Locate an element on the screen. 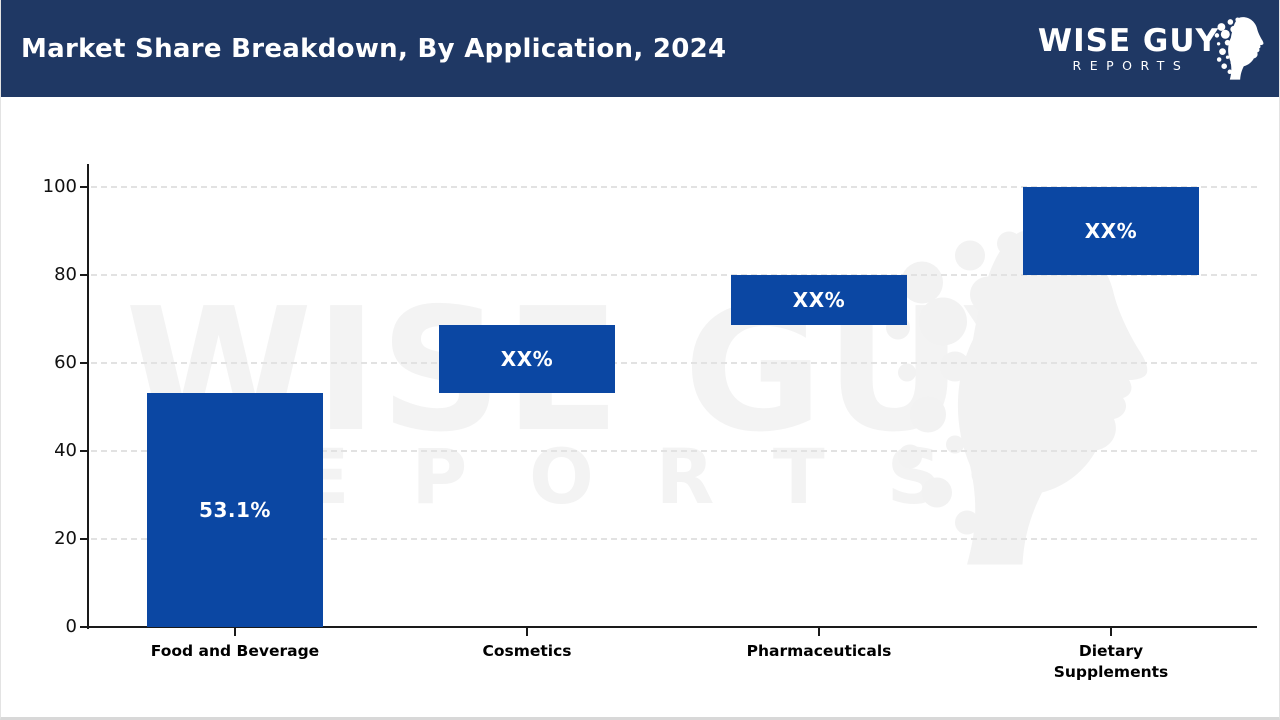 The width and height of the screenshot is (1280, 720). y-axis-line is located at coordinates (88, 396).